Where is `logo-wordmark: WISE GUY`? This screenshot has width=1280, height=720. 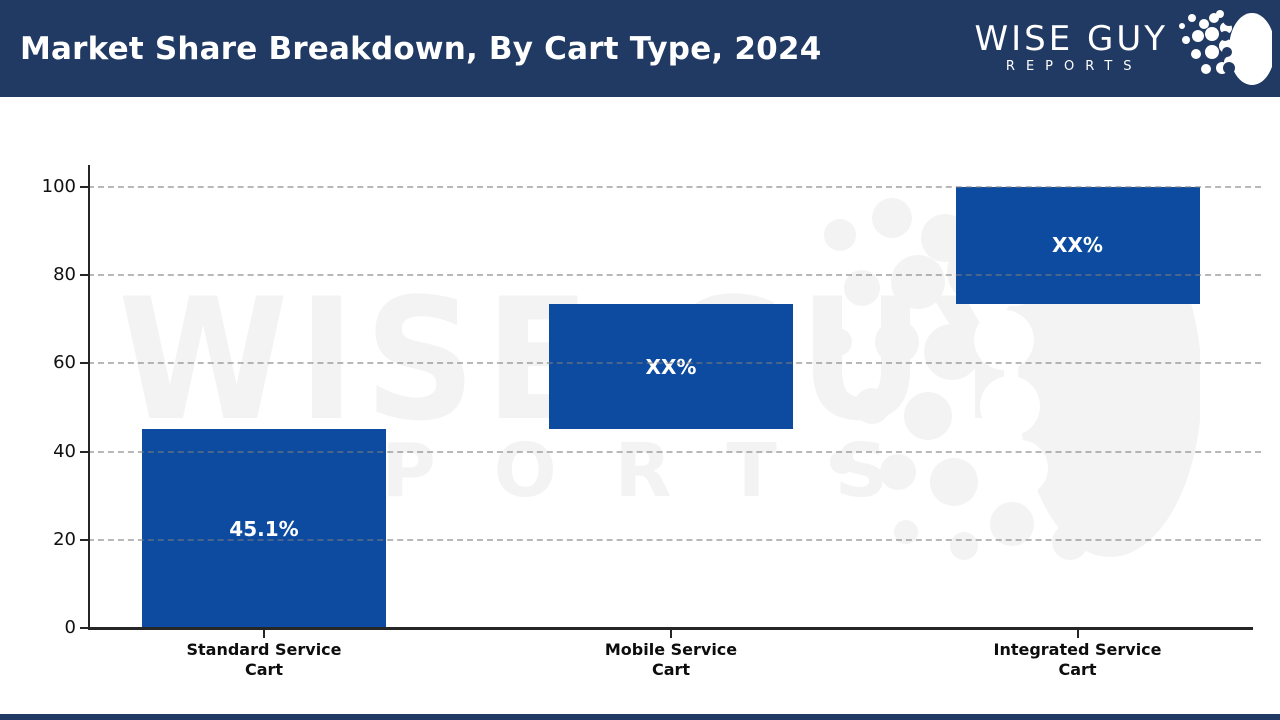
logo-wordmark: WISE GUY is located at coordinates (1071, 38).